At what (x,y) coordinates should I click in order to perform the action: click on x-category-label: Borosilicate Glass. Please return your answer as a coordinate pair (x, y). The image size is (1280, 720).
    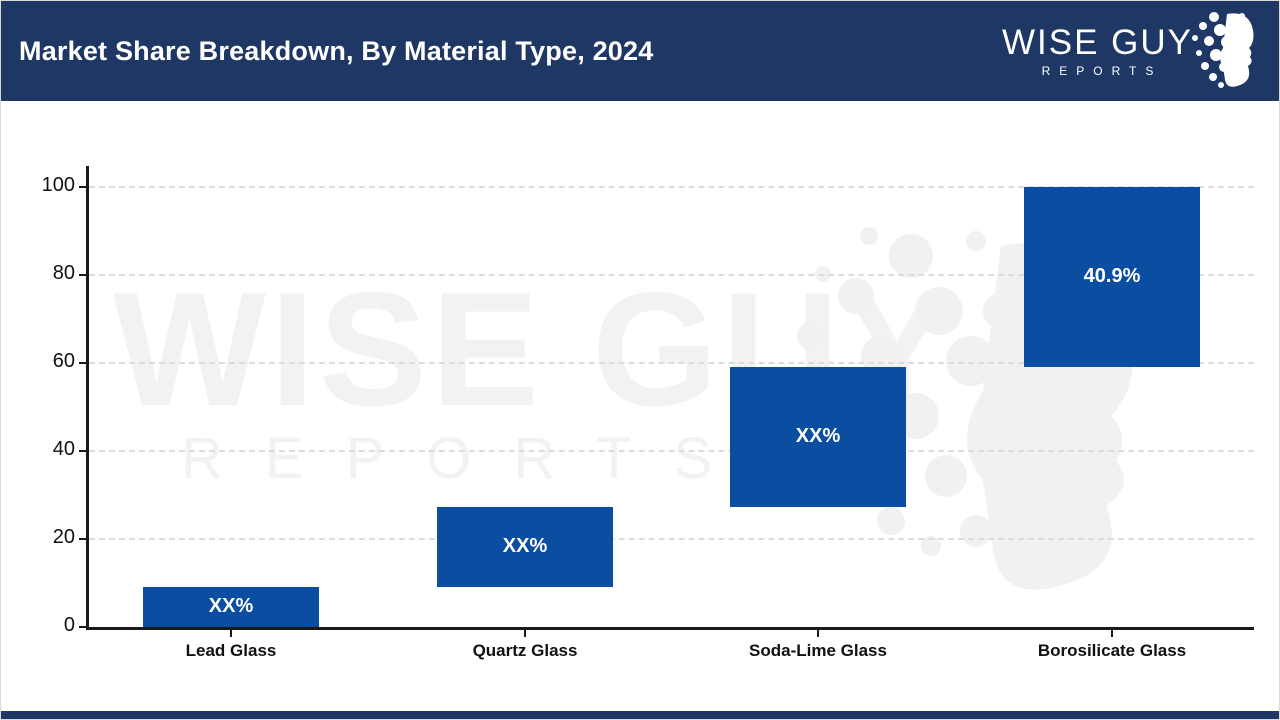
    Looking at the image, I should click on (1112, 650).